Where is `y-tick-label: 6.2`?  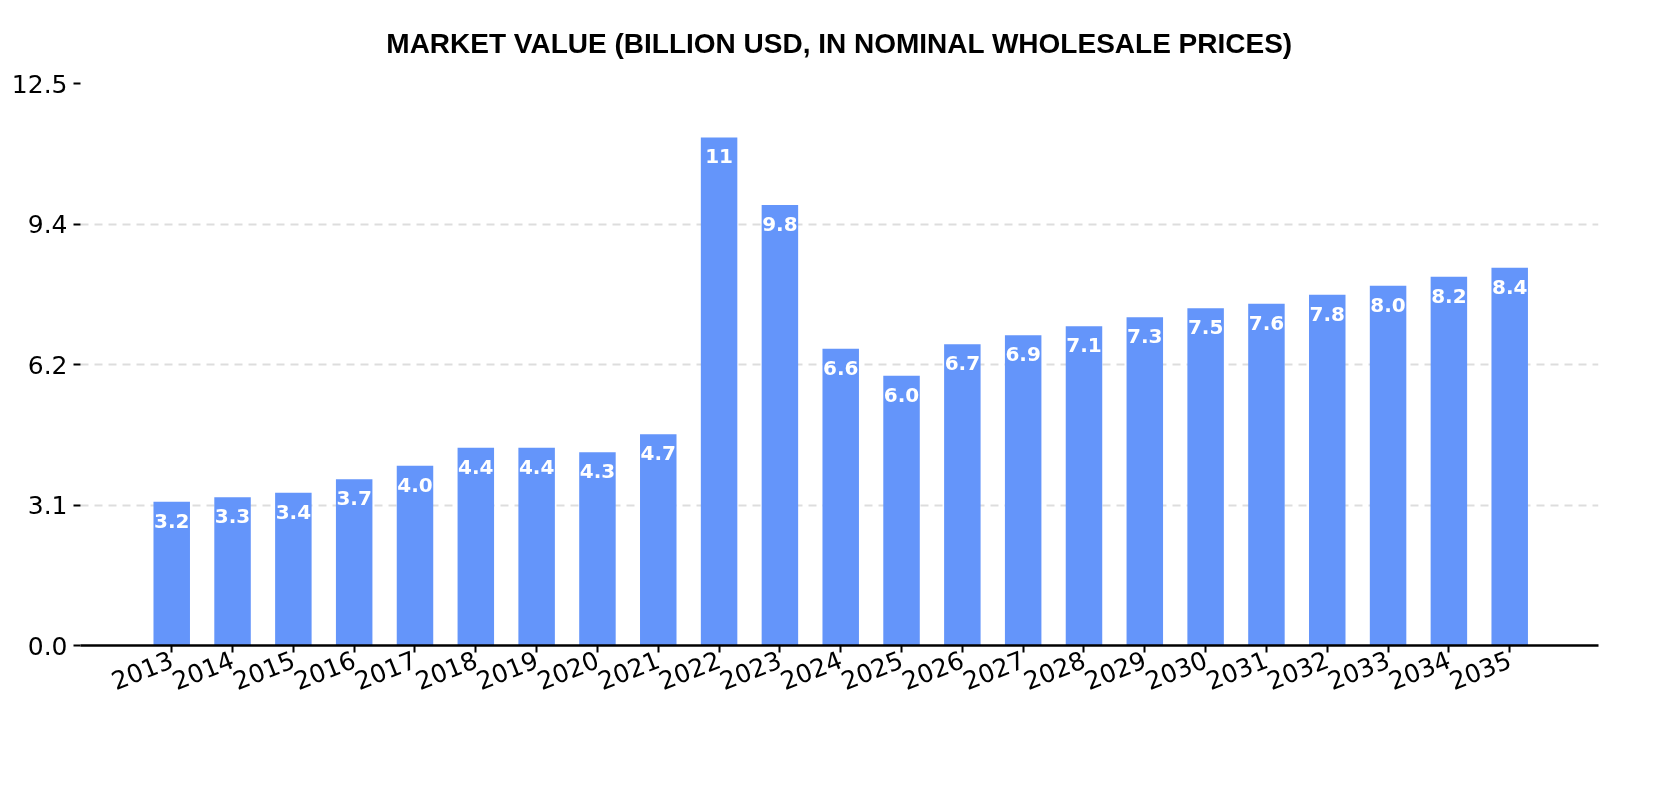
y-tick-label: 6.2 is located at coordinates (47, 365).